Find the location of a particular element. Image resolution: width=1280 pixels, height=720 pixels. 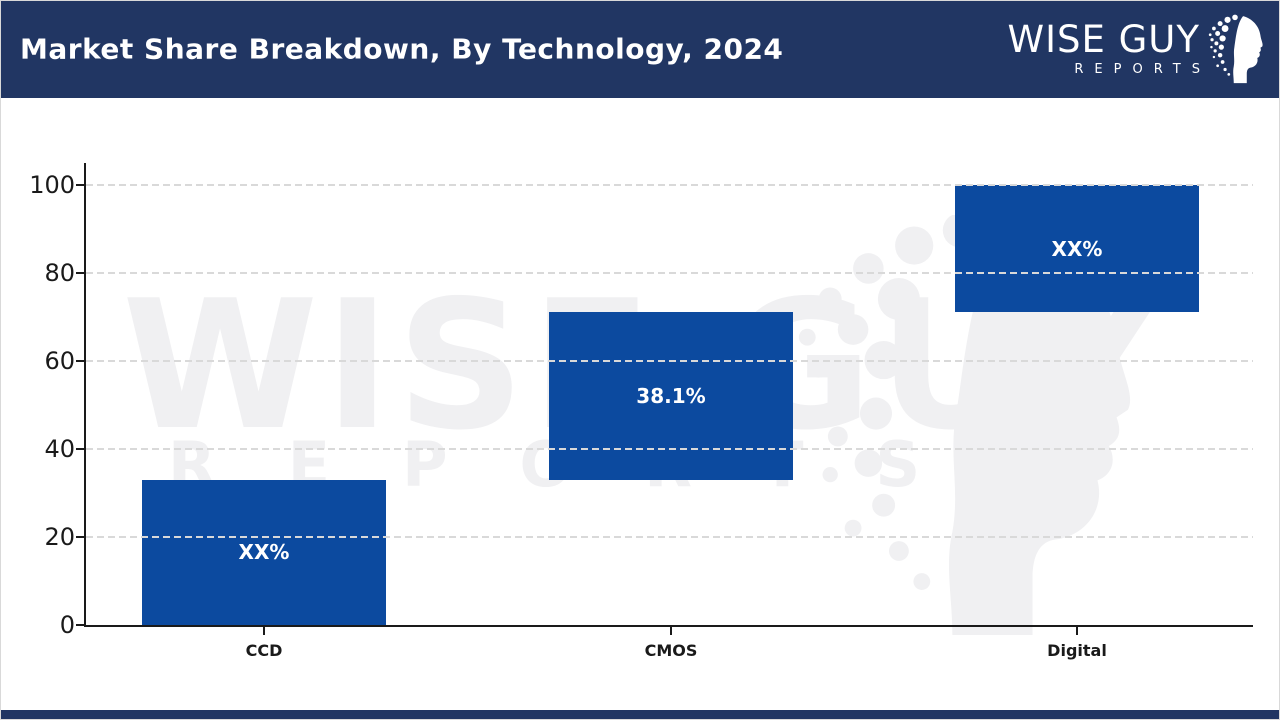

y-axis-tick-label: 40 is located at coordinates (59, 449).